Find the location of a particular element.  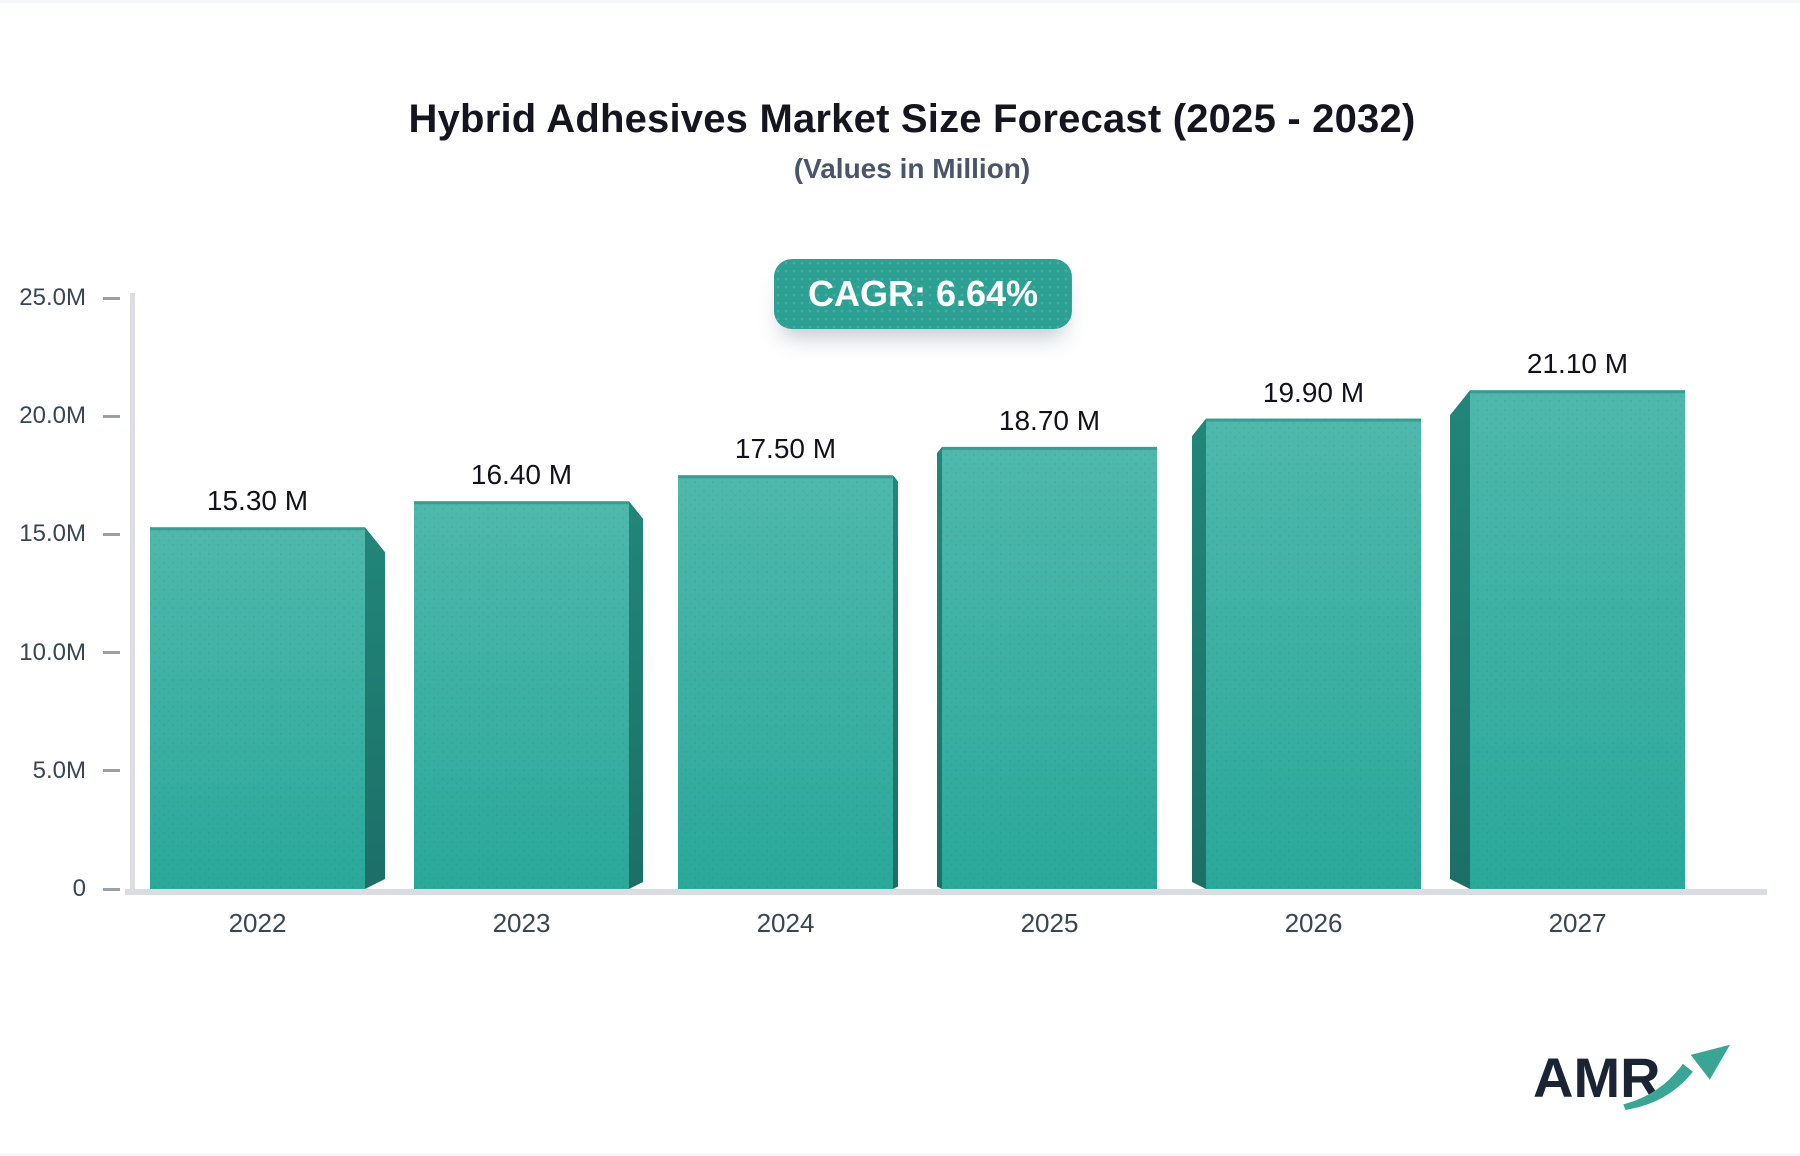

y-tick-label: 25.0M is located at coordinates (52, 297).